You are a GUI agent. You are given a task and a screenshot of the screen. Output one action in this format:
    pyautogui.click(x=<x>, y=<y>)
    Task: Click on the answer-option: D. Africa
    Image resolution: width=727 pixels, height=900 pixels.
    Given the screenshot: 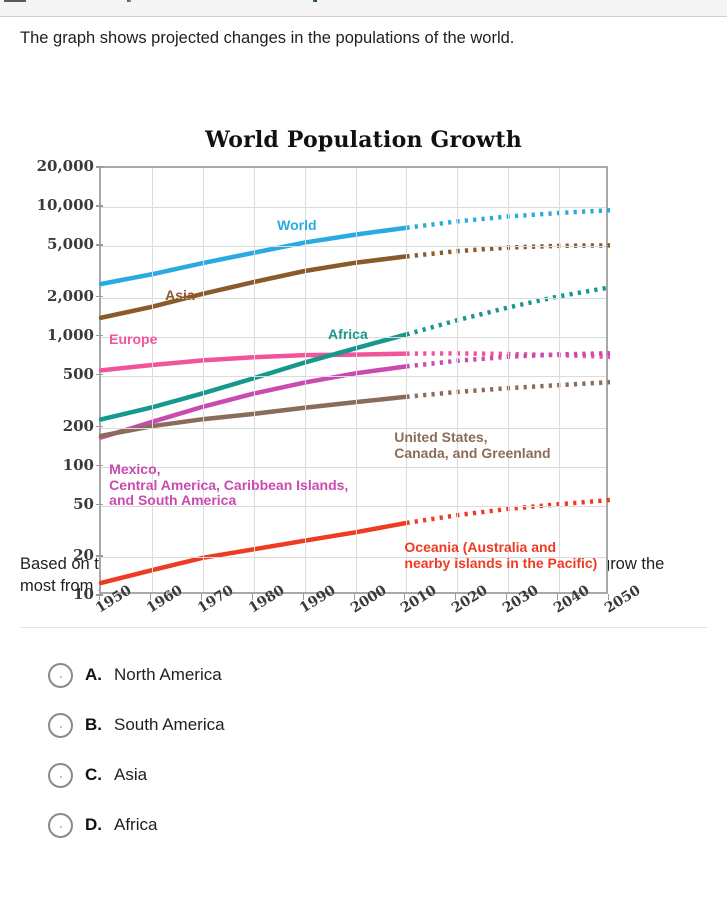 What is the action you would take?
    pyautogui.click(x=363, y=825)
    